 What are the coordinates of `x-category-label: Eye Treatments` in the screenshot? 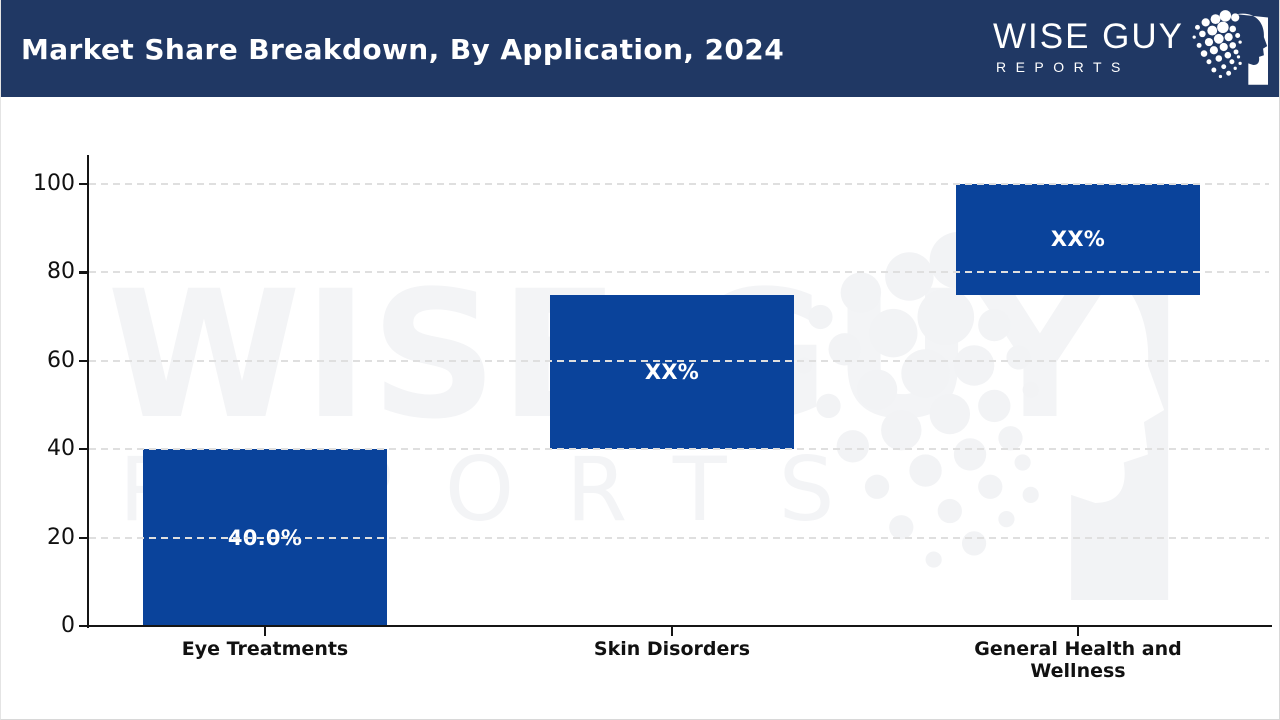 It's located at (265, 649).